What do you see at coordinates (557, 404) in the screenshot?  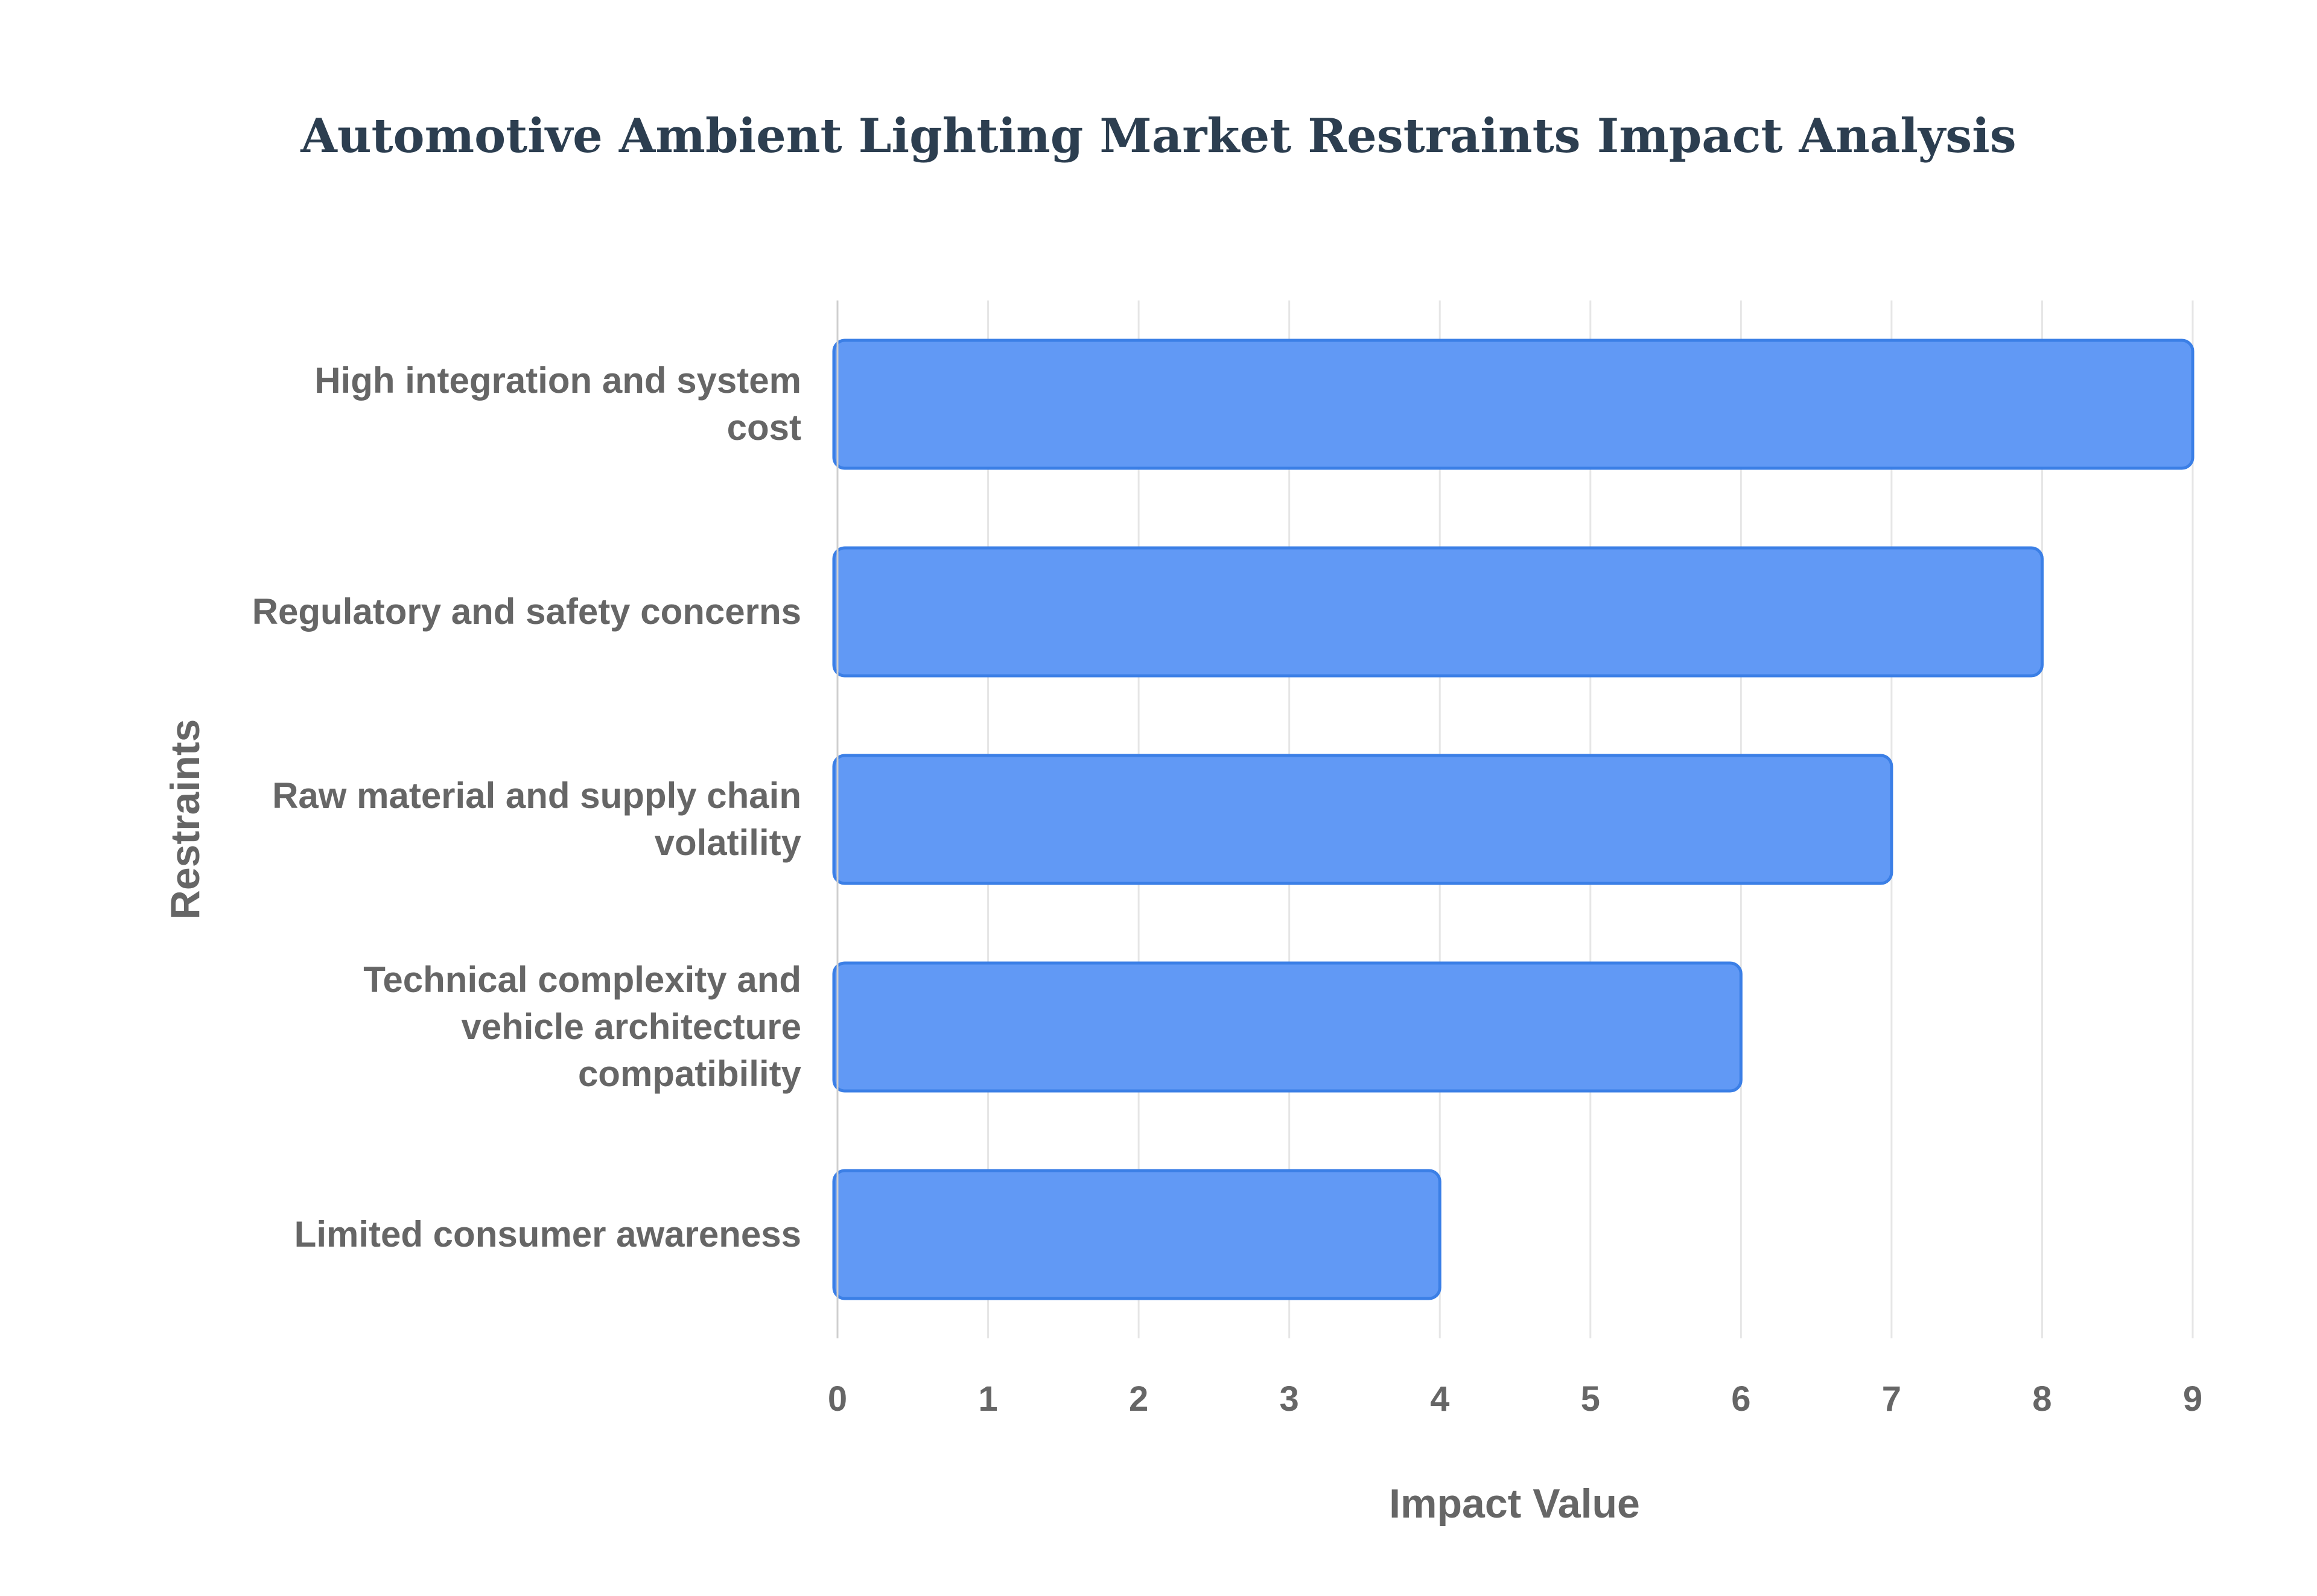 I see `category-label: High integration and system cost` at bounding box center [557, 404].